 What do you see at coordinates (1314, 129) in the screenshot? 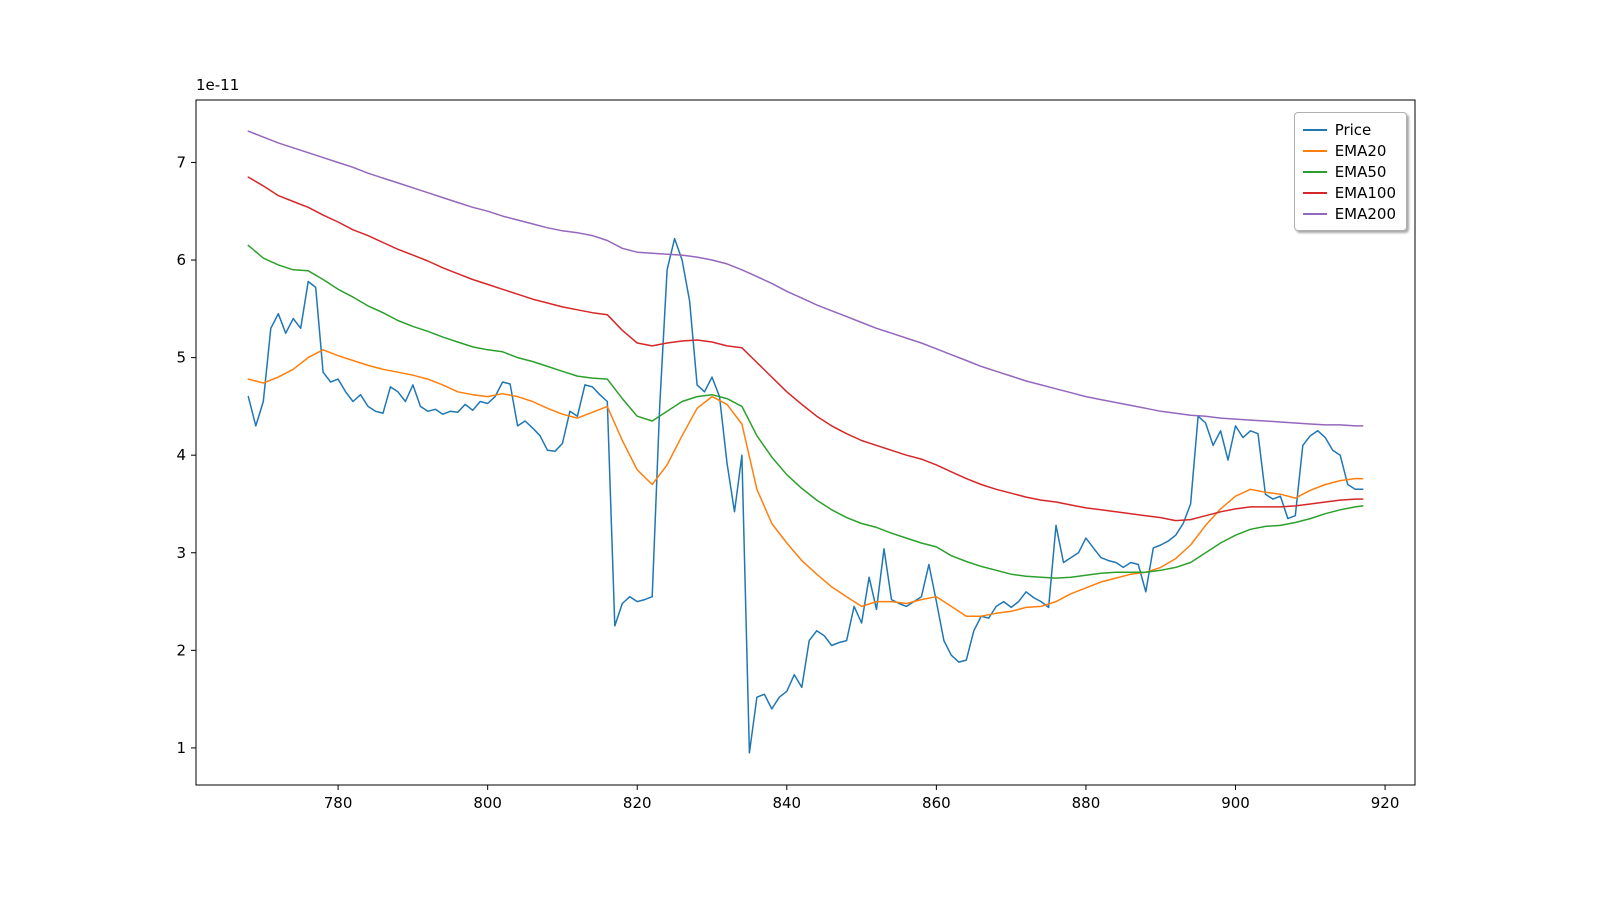
I see `legend-swatch-price` at bounding box center [1314, 129].